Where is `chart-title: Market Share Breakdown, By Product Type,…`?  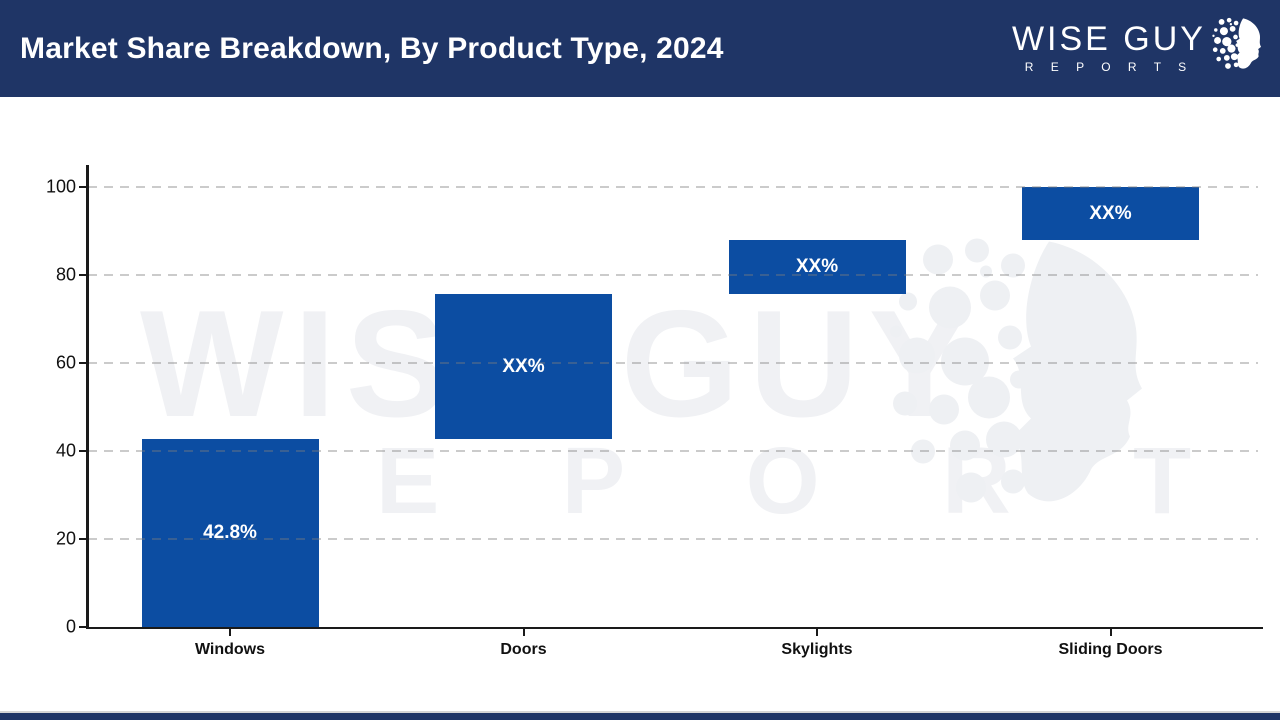 chart-title: Market Share Breakdown, By Product Type,… is located at coordinates (372, 48).